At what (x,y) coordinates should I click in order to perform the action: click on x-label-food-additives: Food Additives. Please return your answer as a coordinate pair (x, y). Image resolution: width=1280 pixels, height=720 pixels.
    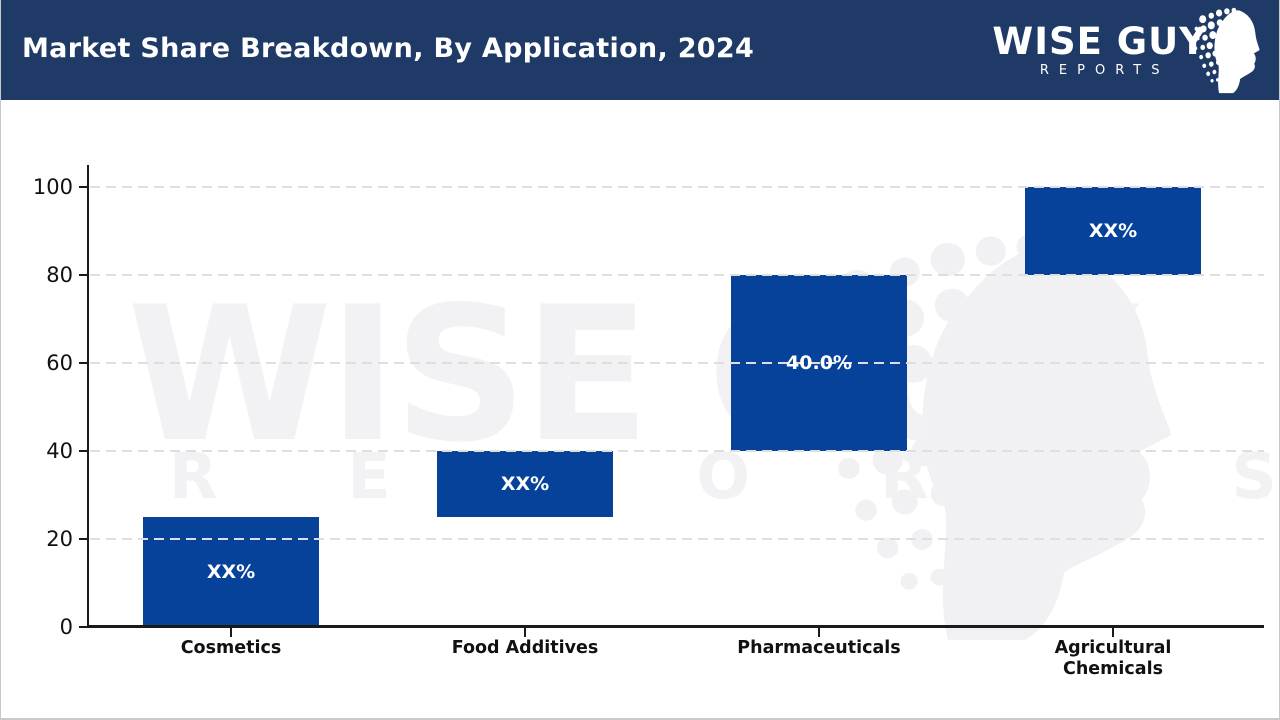
    Looking at the image, I should click on (525, 648).